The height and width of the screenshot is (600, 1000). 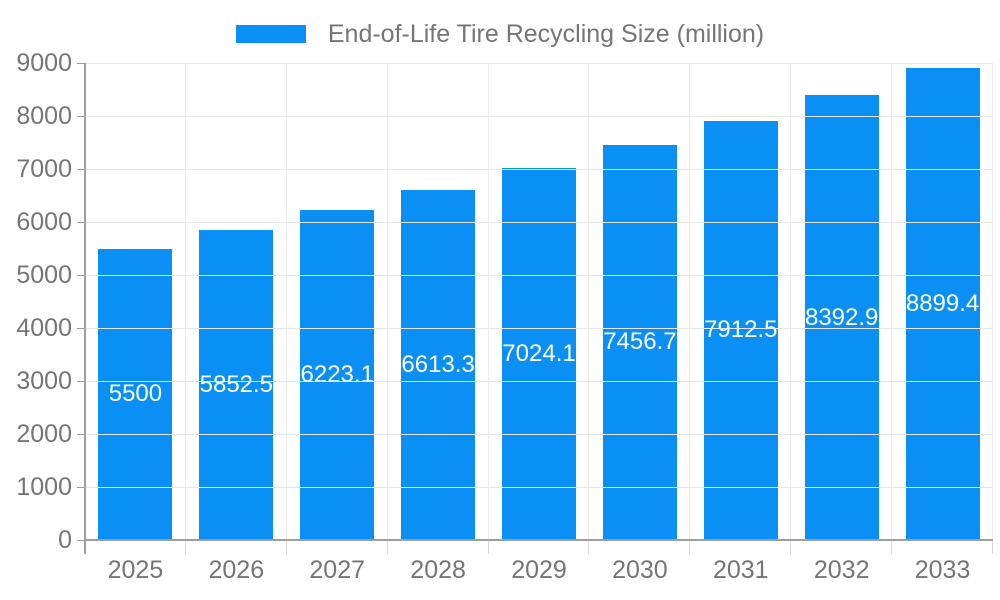 What do you see at coordinates (44, 381) in the screenshot?
I see `y-axis-label: 3000` at bounding box center [44, 381].